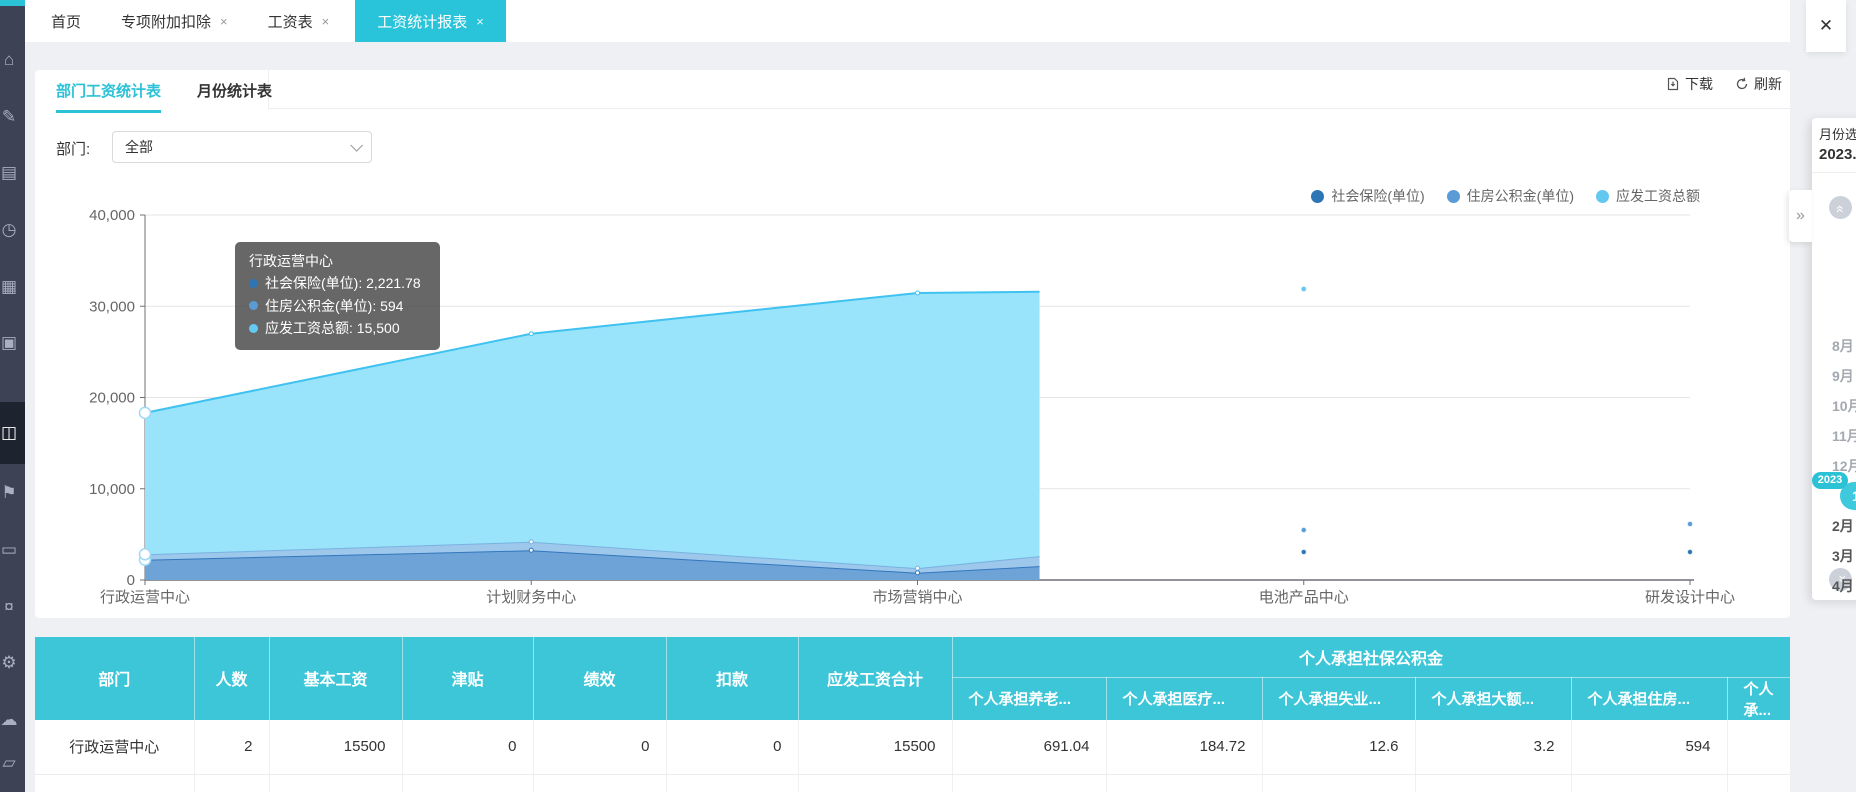  What do you see at coordinates (336, 678) in the screenshot?
I see `table-header-2: 基本工资` at bounding box center [336, 678].